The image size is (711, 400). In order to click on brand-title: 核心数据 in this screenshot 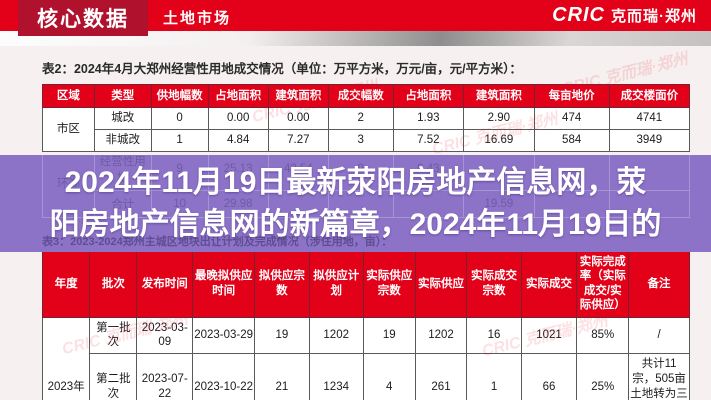, I will do `click(83, 19)`.